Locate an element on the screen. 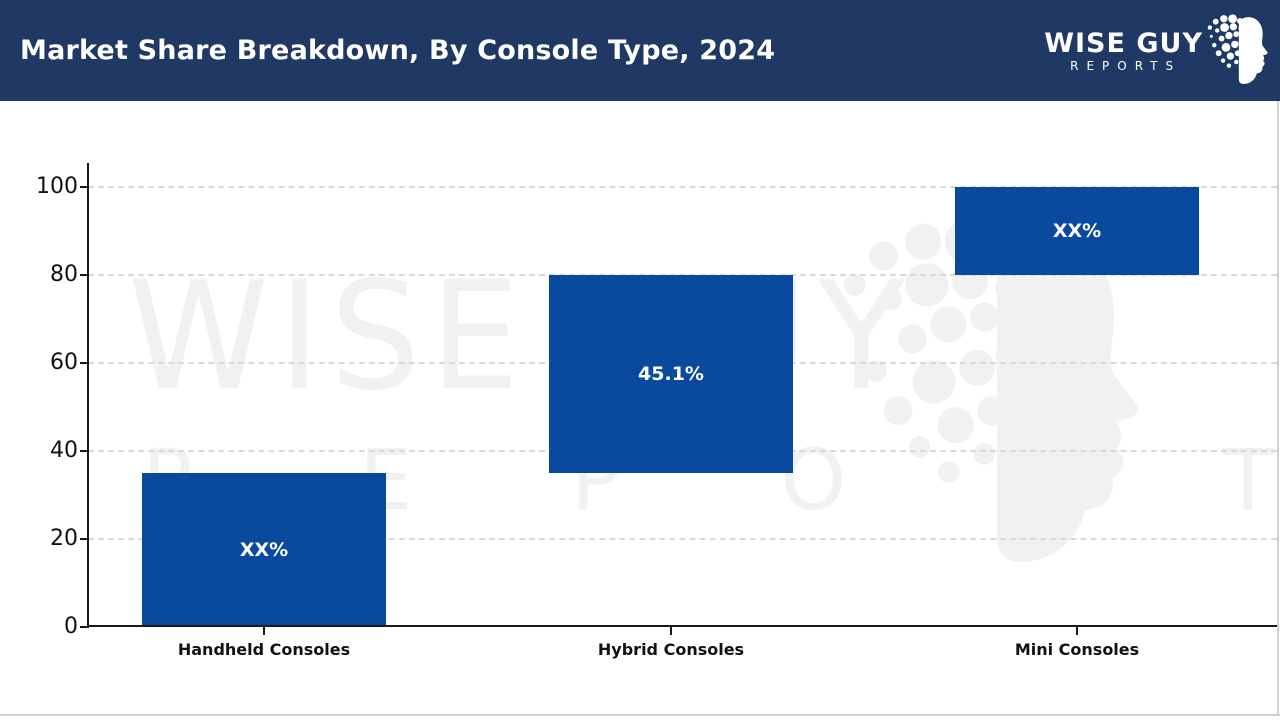  brand-wordmark: WISE GUY is located at coordinates (1123, 43).